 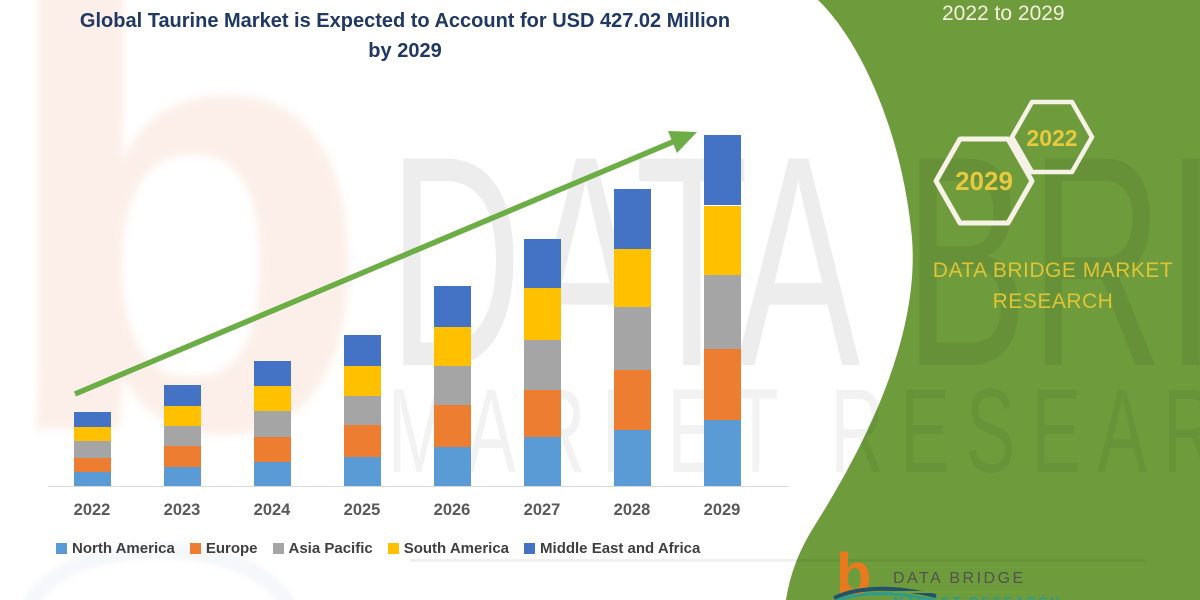 I want to click on bar-segment-2026-europe, so click(x=452, y=426).